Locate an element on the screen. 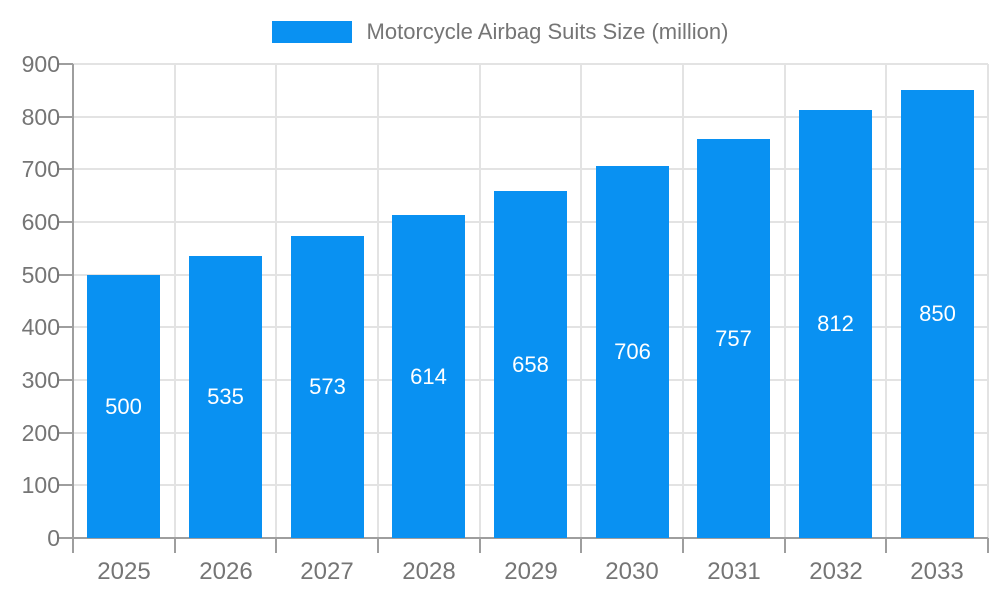 The image size is (1000, 600). y-tick-label: 300 is located at coordinates (40, 380).